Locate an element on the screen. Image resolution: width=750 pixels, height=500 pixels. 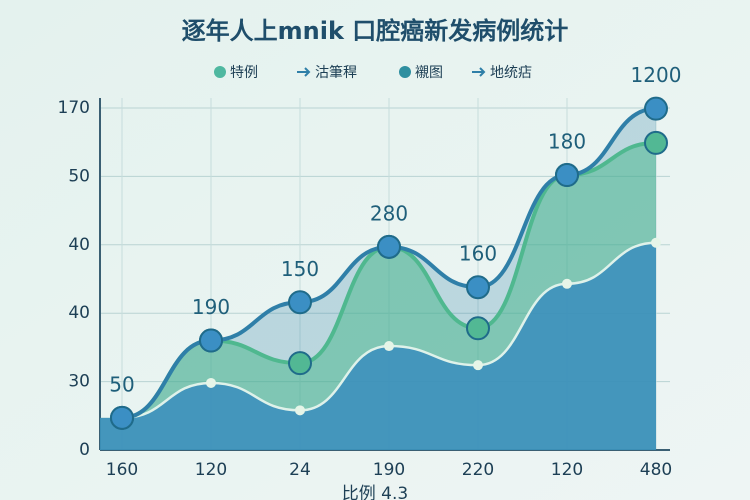
x-tick-label: 190 is located at coordinates (389, 470).